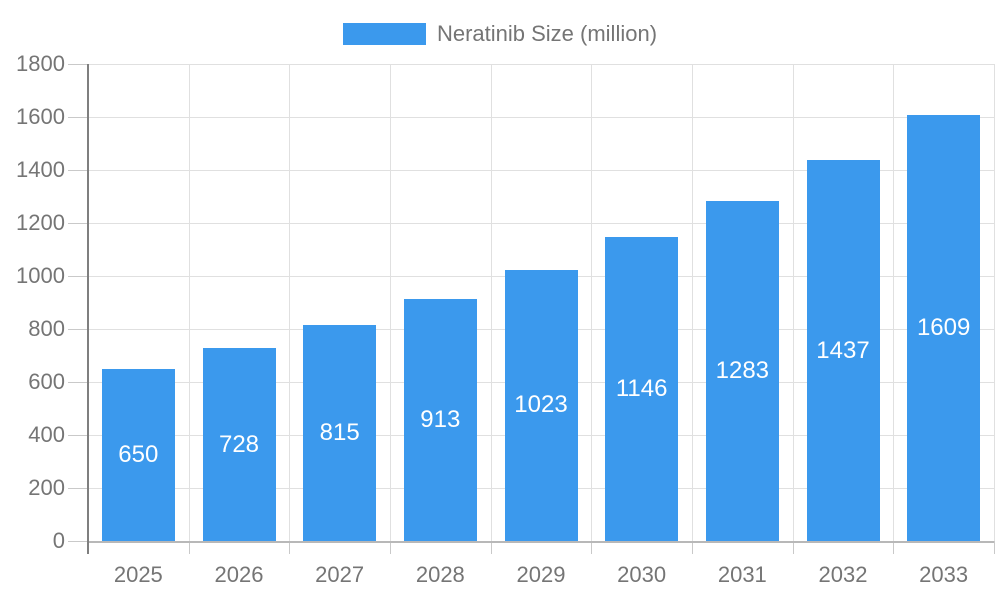 The height and width of the screenshot is (600, 1000). I want to click on bar-value-label: 650, so click(138, 454).